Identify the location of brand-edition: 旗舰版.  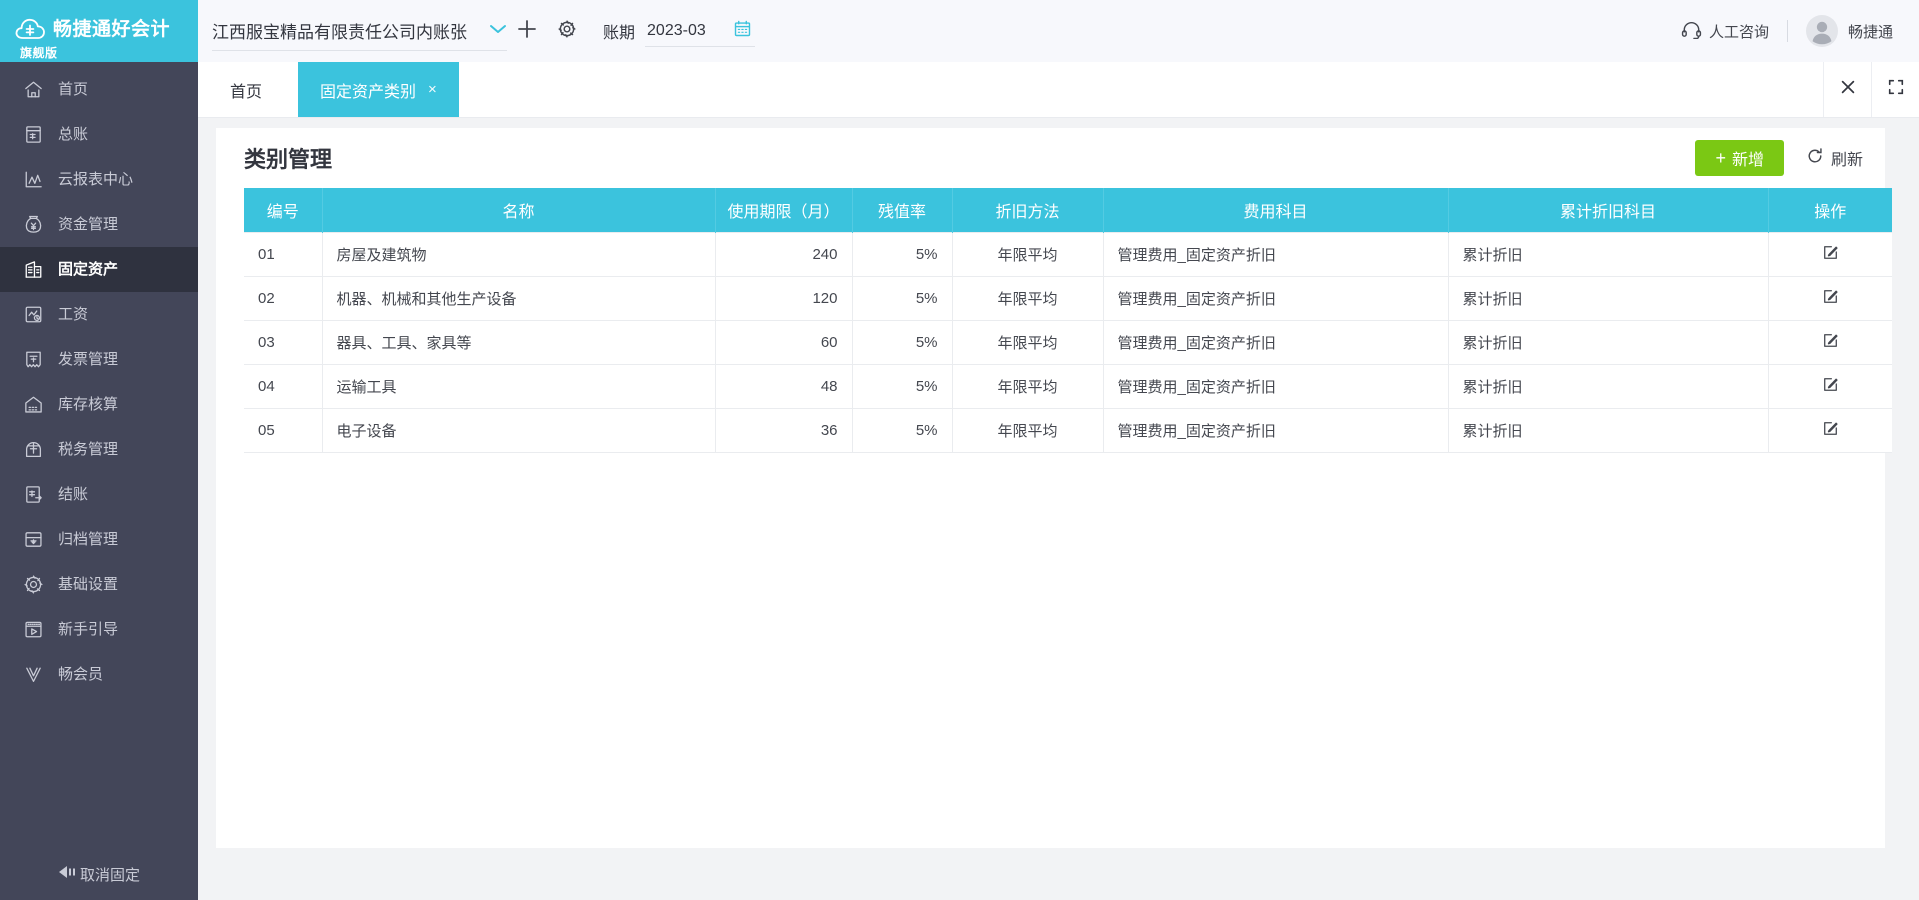
(39, 53).